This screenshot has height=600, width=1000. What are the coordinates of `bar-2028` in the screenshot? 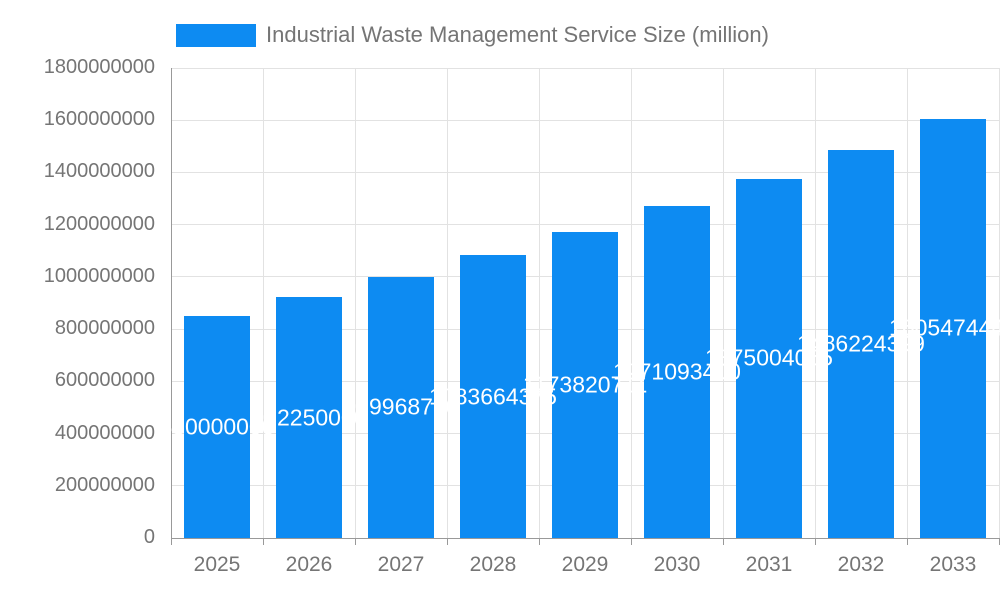 It's located at (493, 396).